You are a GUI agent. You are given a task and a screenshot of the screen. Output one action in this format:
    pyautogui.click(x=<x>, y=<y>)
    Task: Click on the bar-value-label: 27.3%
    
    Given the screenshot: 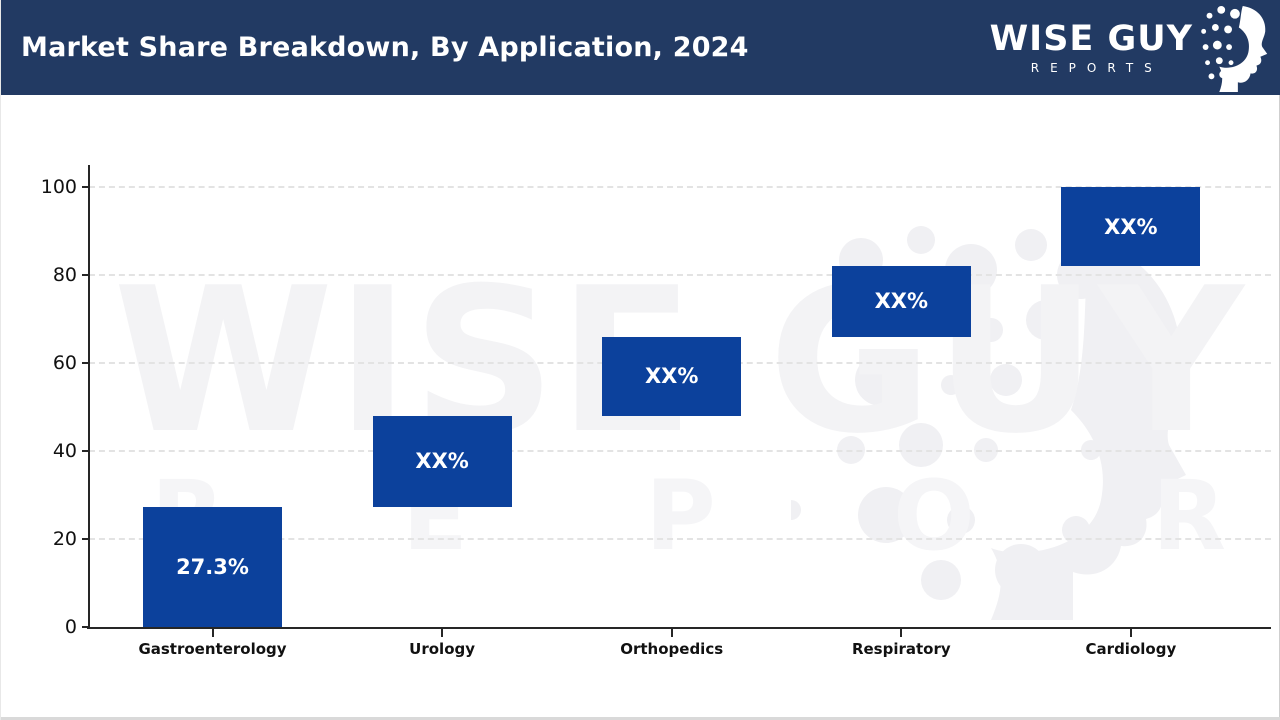 What is the action you would take?
    pyautogui.click(x=212, y=566)
    